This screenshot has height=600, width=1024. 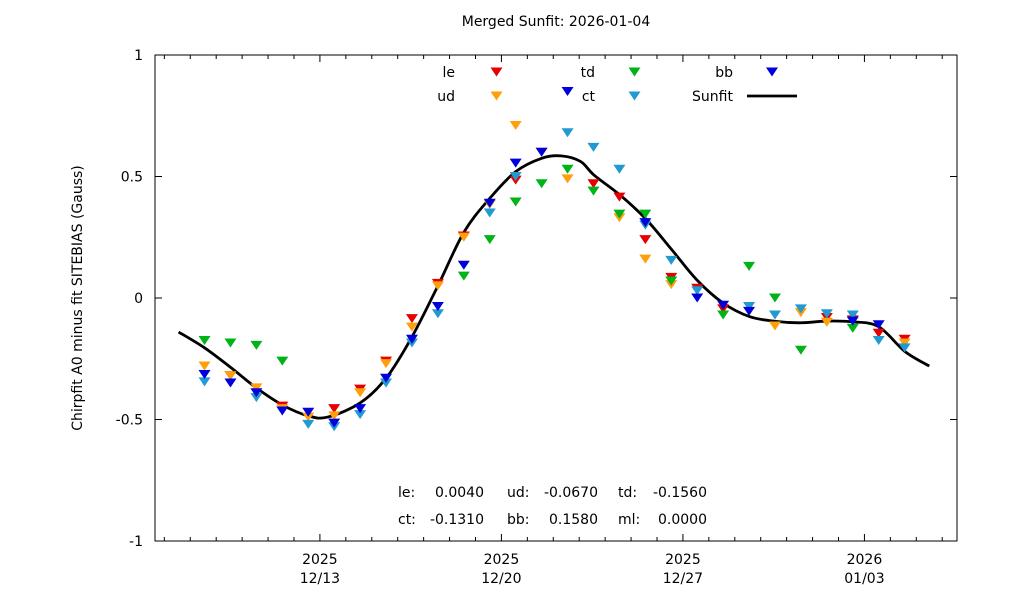 I want to click on svg-text: 01/03, so click(x=864, y=579).